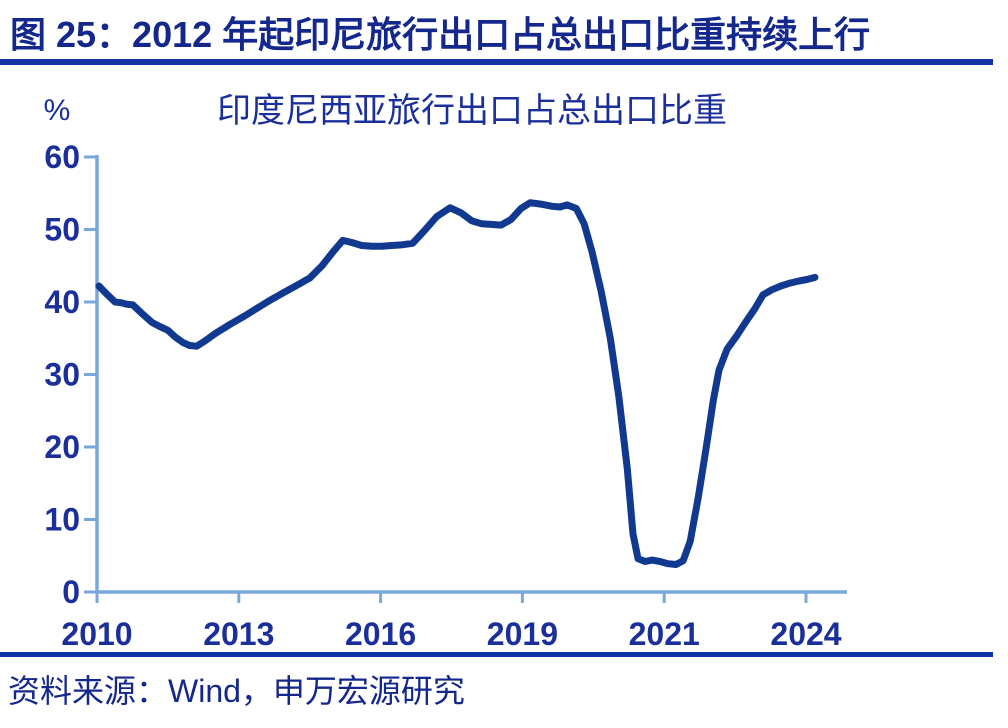  Describe the element at coordinates (664, 634) in the screenshot. I see `x-tick-label: 2021` at that location.